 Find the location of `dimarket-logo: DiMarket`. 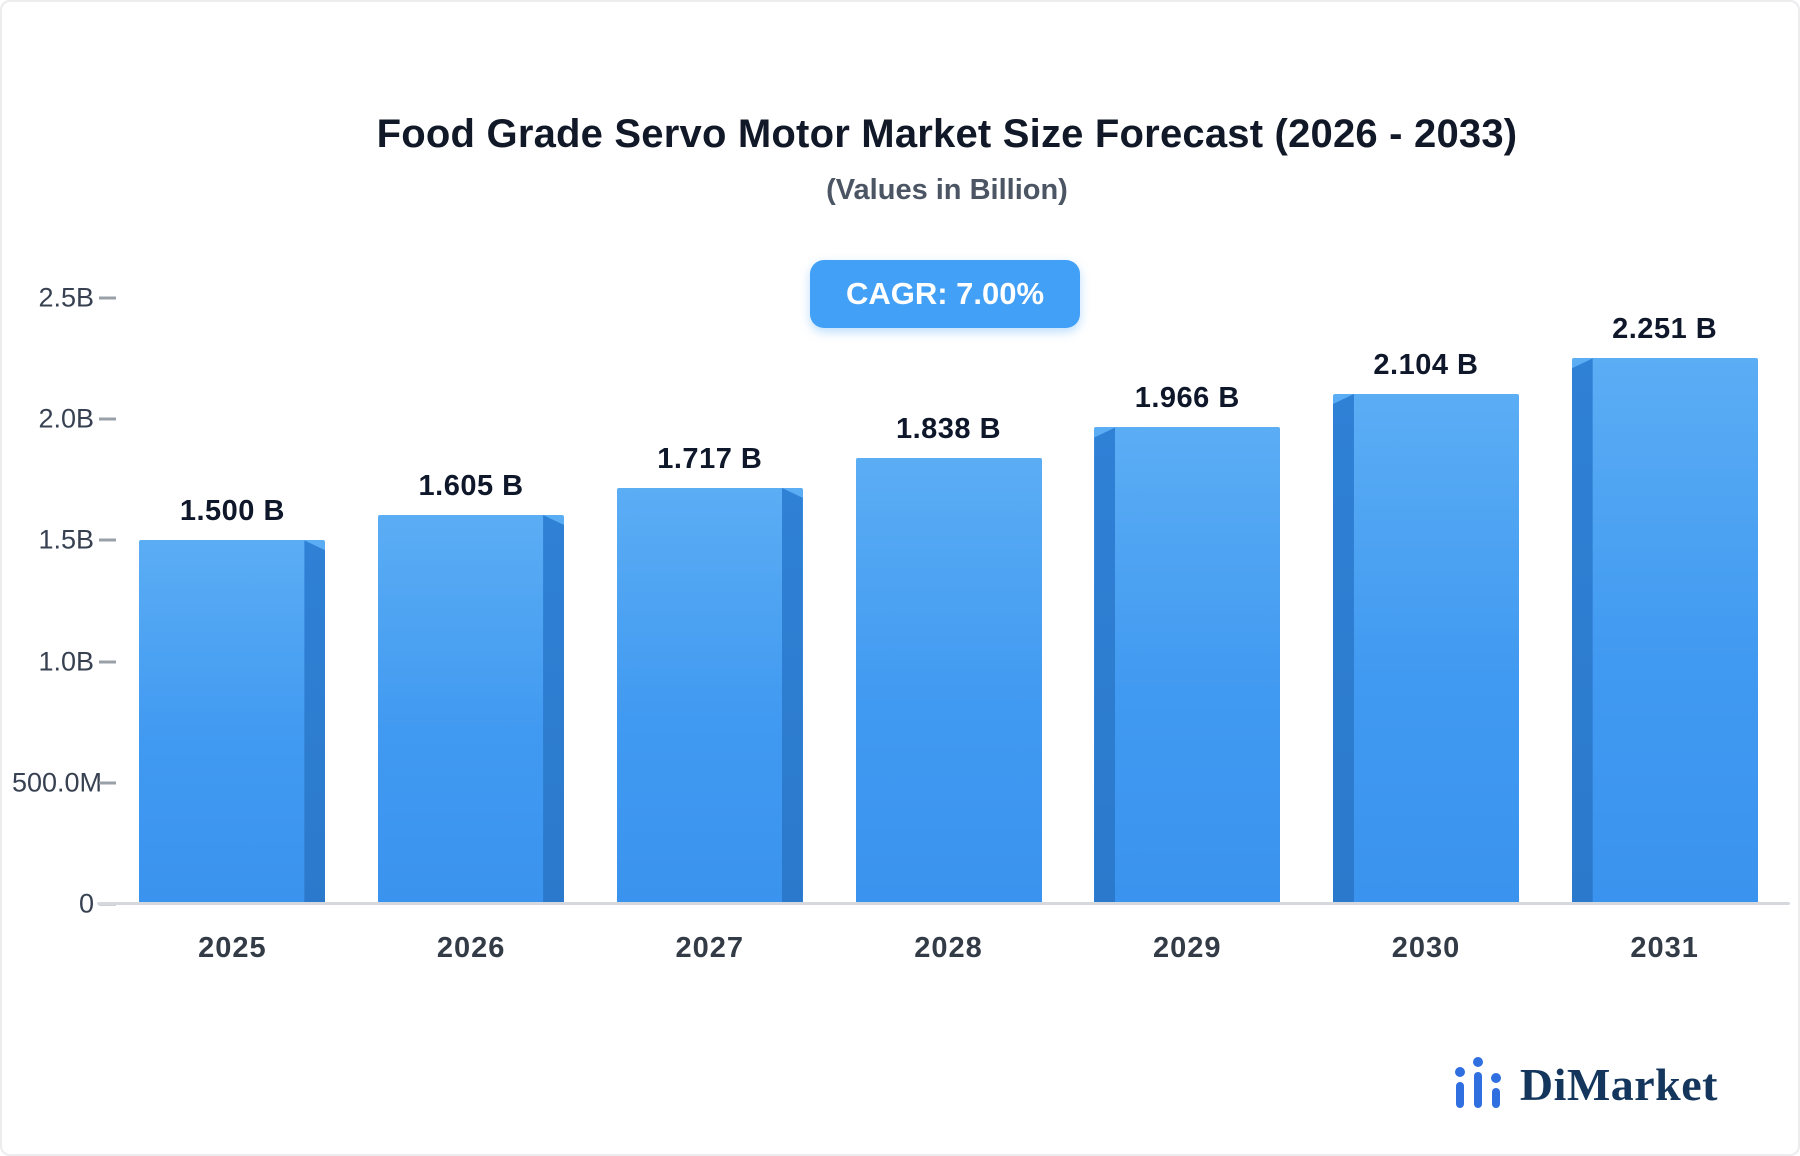

dimarket-logo: DiMarket is located at coordinates (1584, 1084).